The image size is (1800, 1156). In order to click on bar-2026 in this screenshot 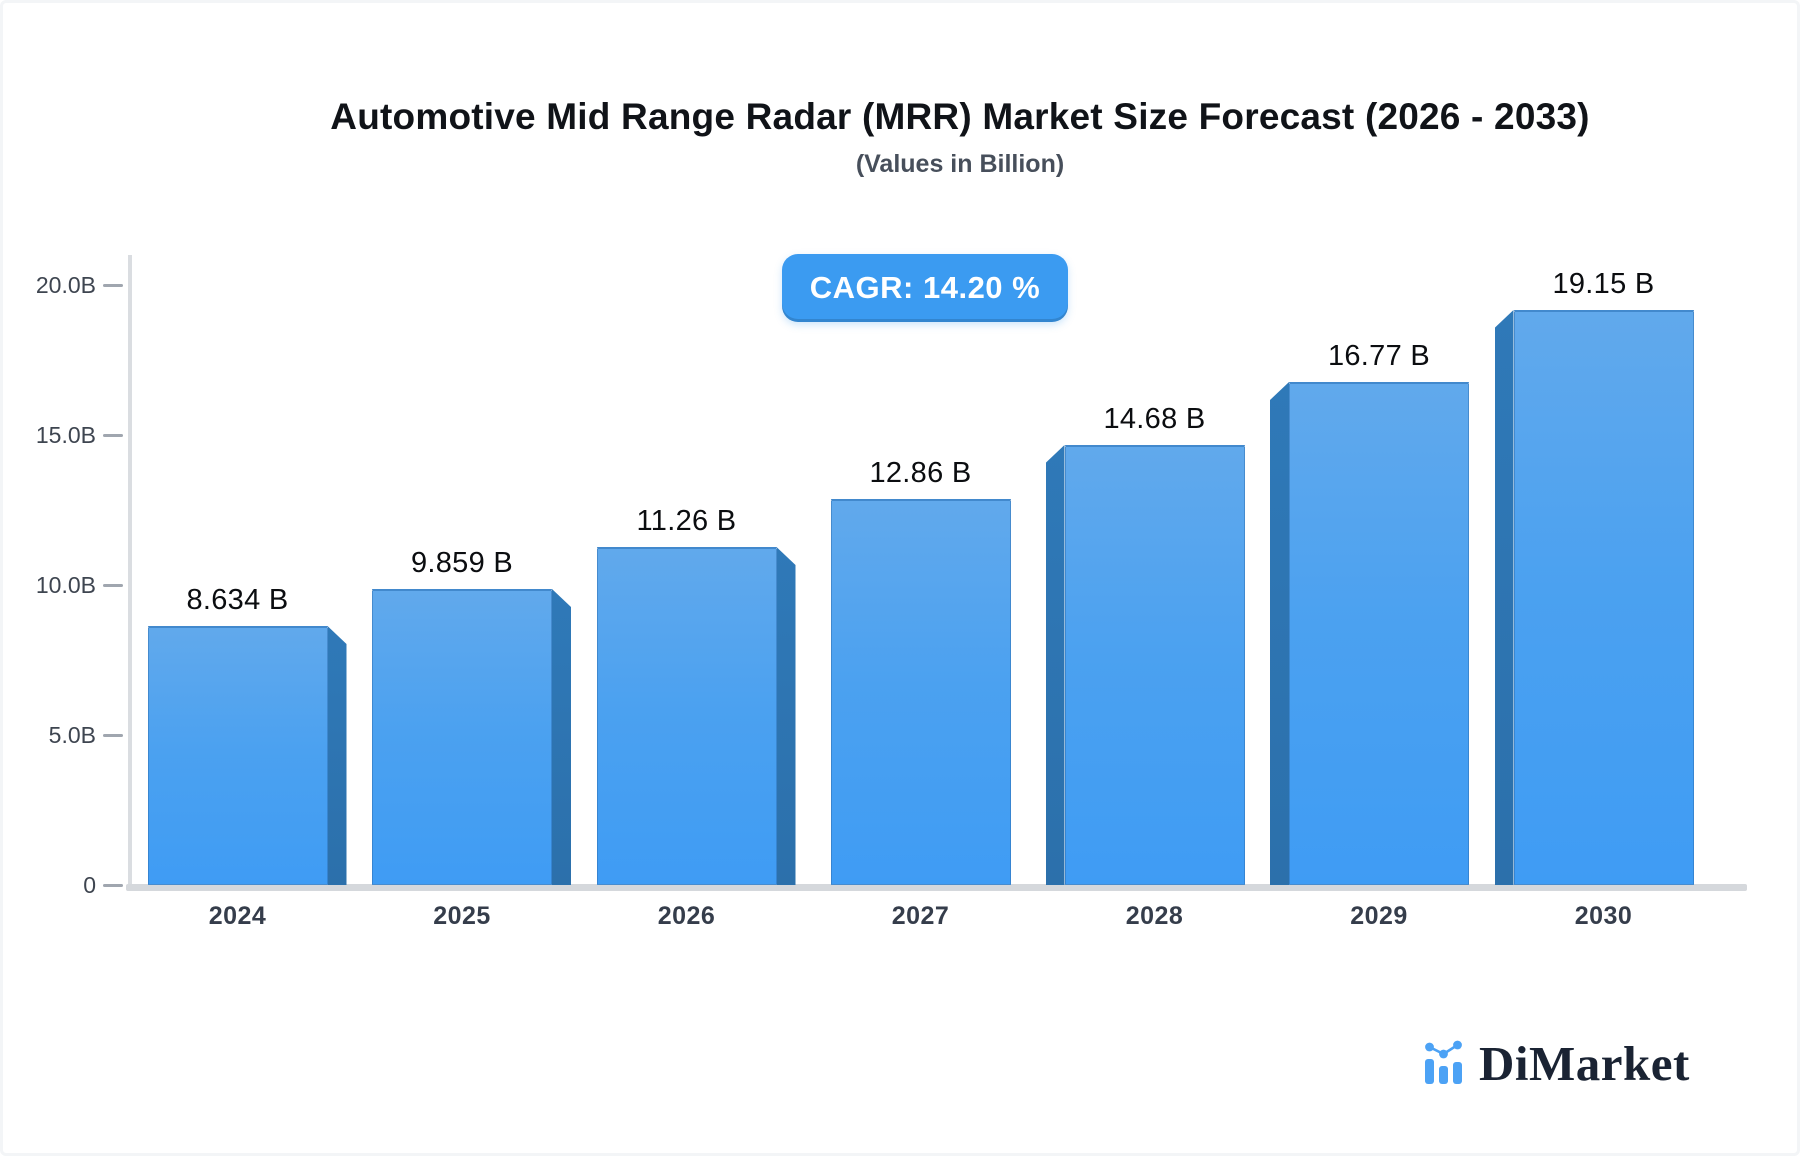, I will do `click(696, 716)`.